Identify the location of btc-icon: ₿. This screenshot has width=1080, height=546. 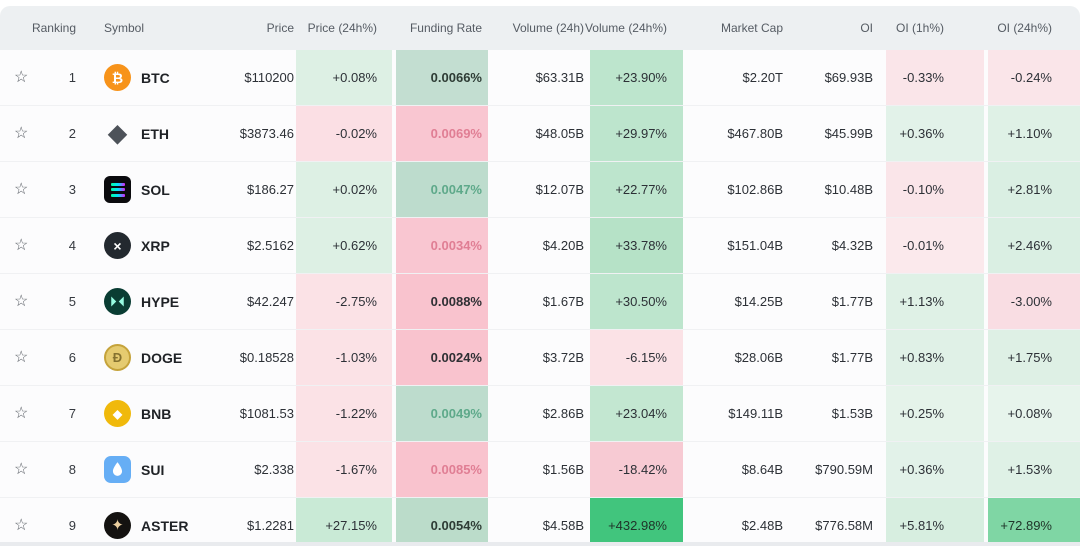
(117, 77).